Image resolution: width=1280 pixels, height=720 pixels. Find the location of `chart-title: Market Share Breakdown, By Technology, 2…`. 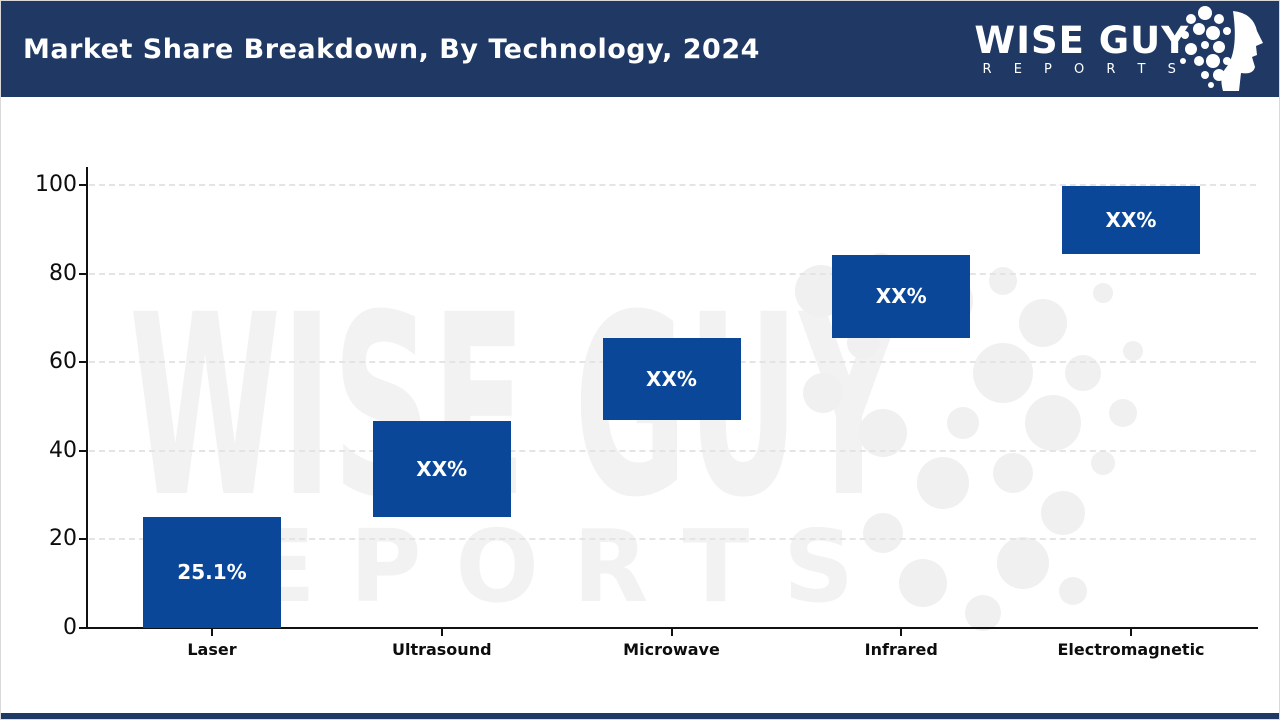

chart-title: Market Share Breakdown, By Technology, 2… is located at coordinates (391, 49).